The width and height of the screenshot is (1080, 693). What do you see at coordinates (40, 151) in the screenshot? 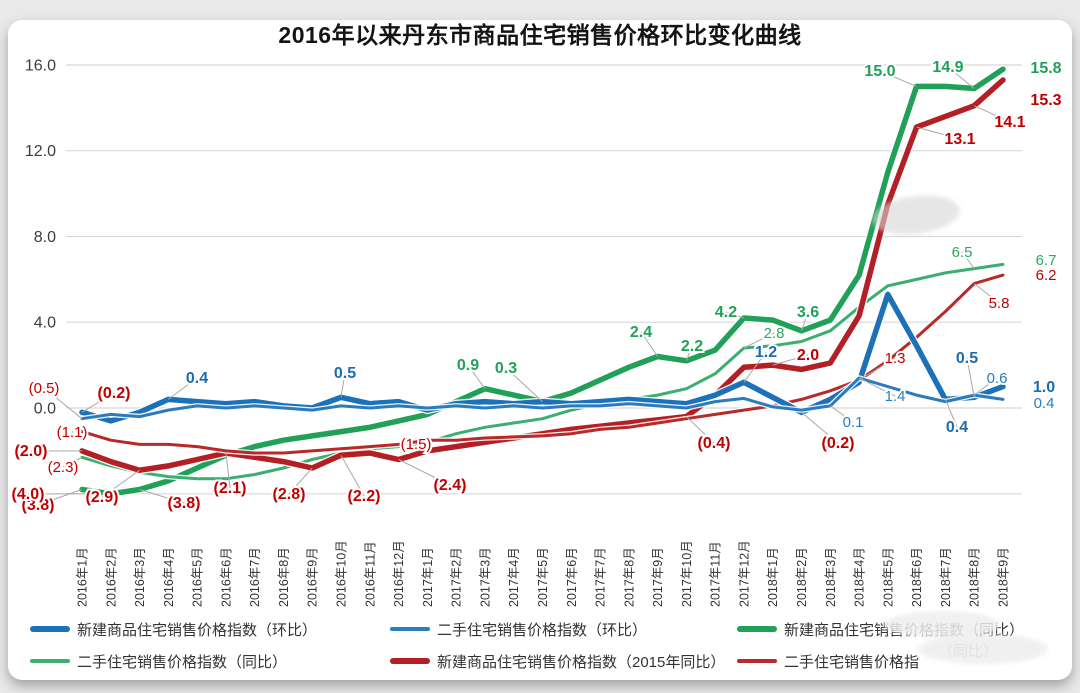
I see `svg-text: 12.0` at bounding box center [40, 151].